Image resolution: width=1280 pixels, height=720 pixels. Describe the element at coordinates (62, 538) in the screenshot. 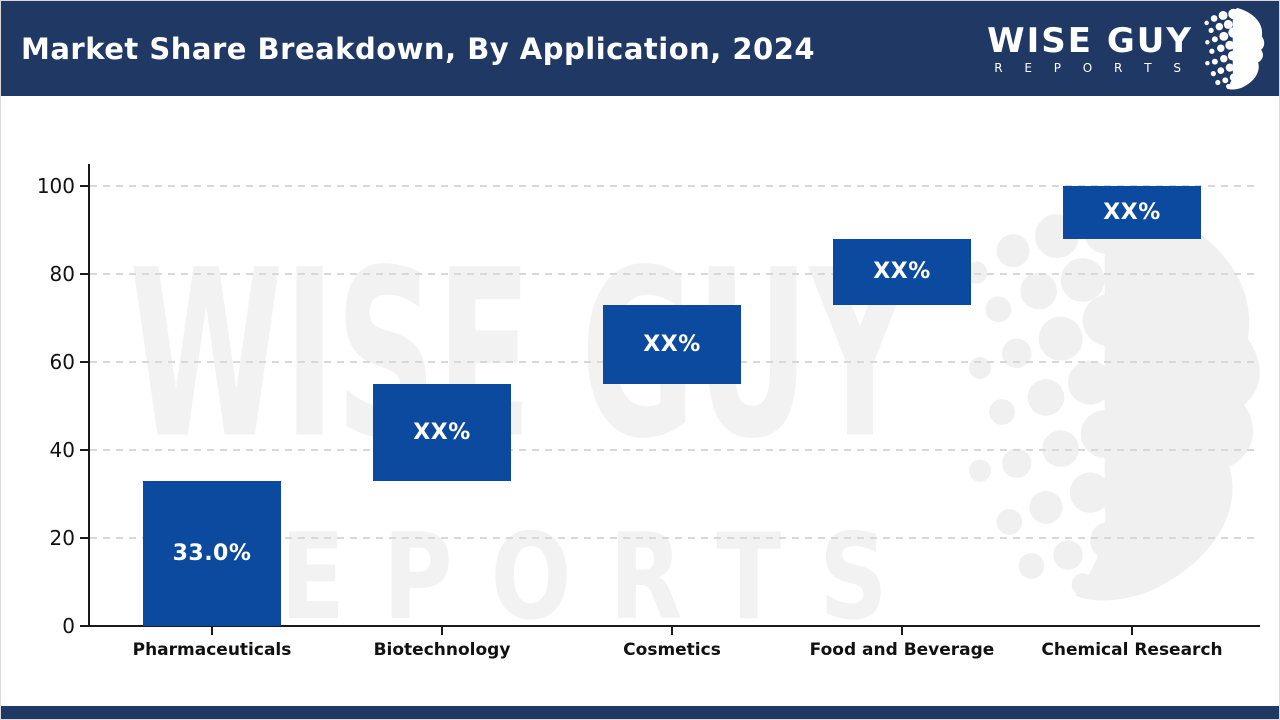

I see `y-tick-label: 20` at that location.